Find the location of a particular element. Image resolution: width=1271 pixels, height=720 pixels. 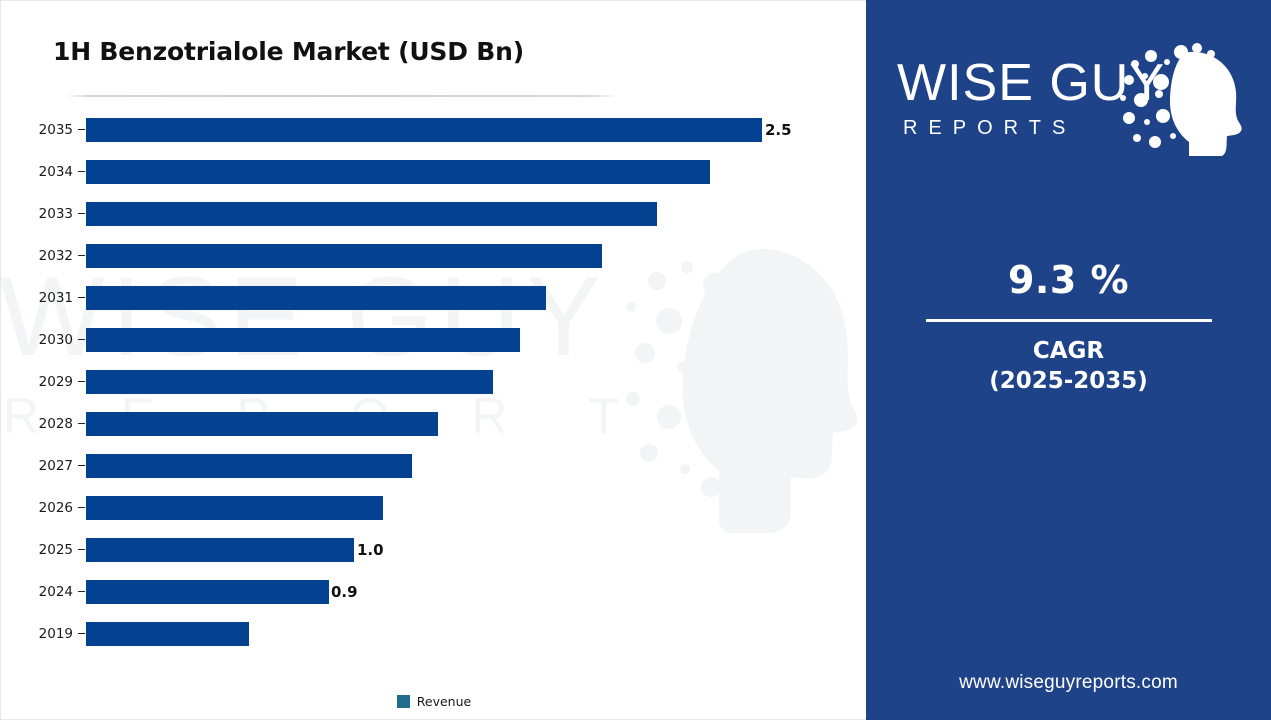

bar-2031 is located at coordinates (316, 298).